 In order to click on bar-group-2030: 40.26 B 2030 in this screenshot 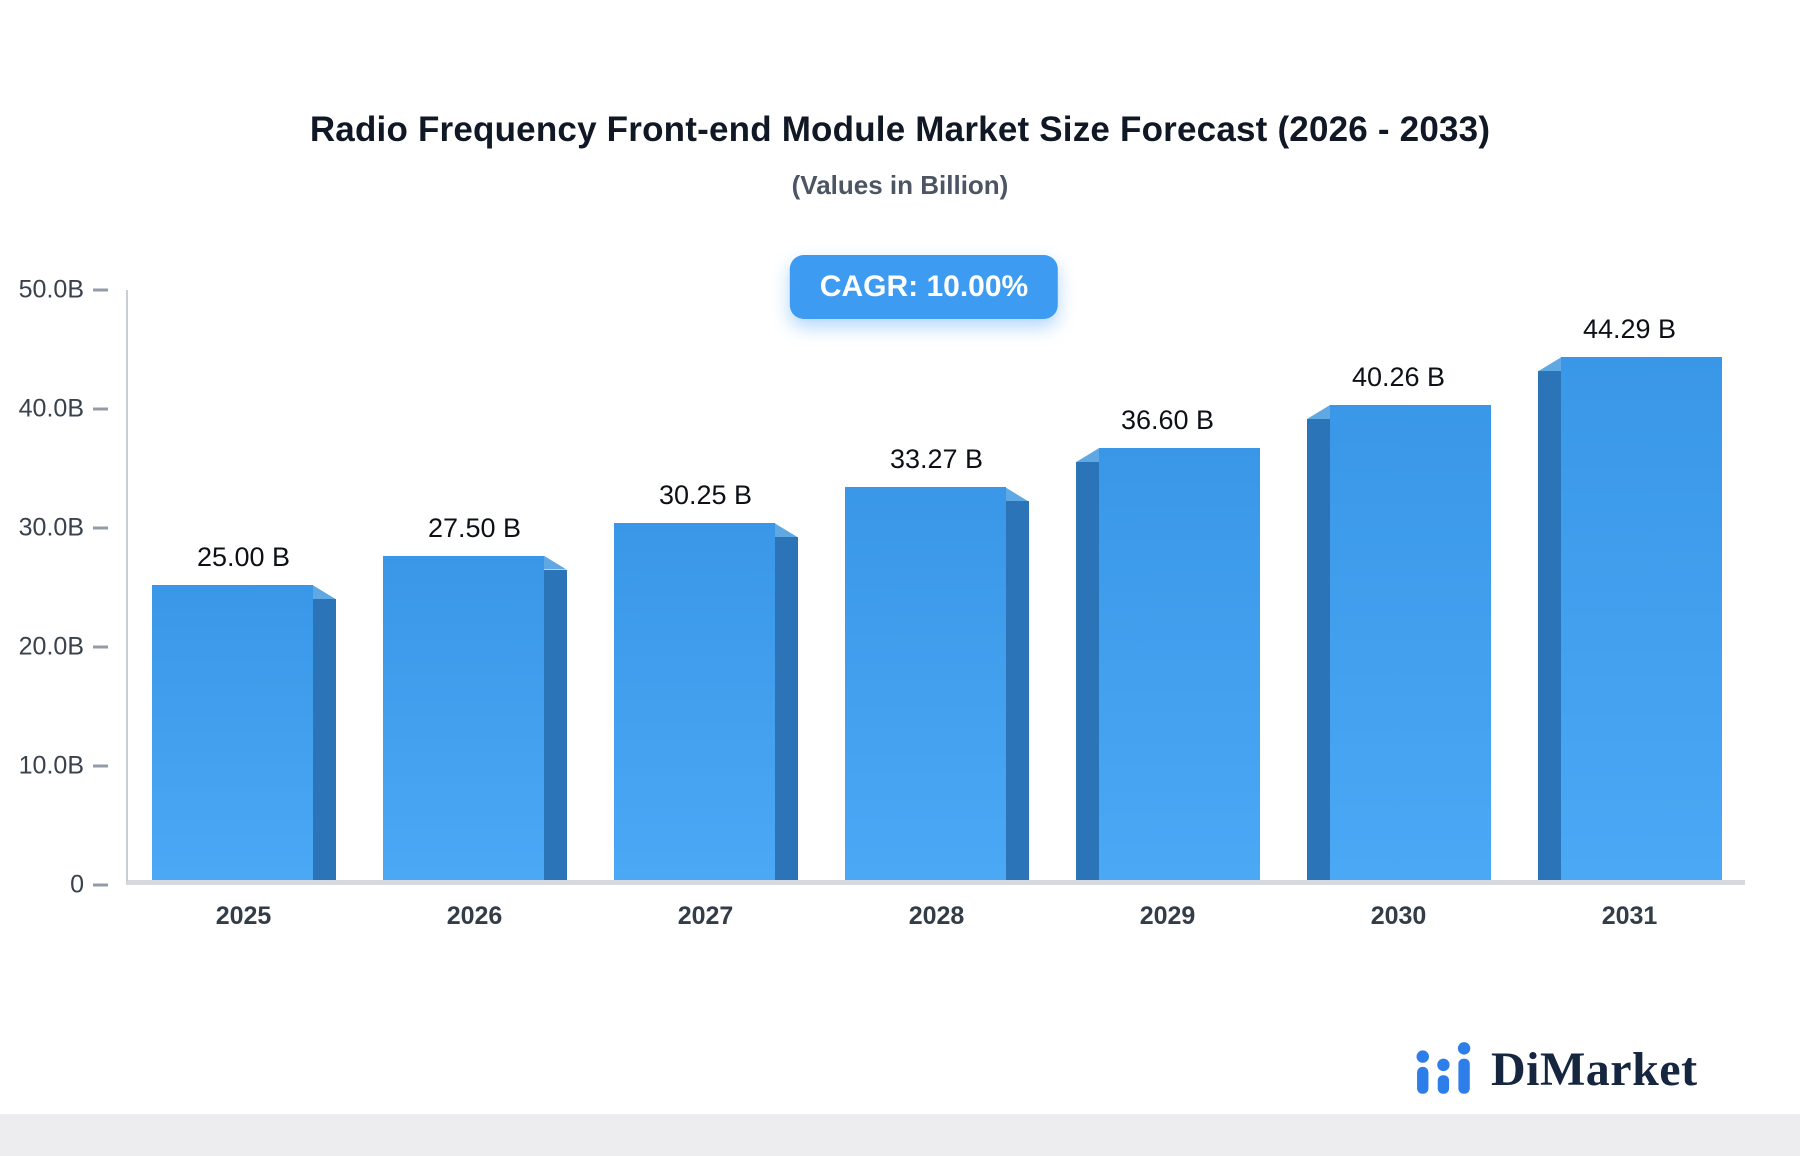, I will do `click(1398, 610)`.